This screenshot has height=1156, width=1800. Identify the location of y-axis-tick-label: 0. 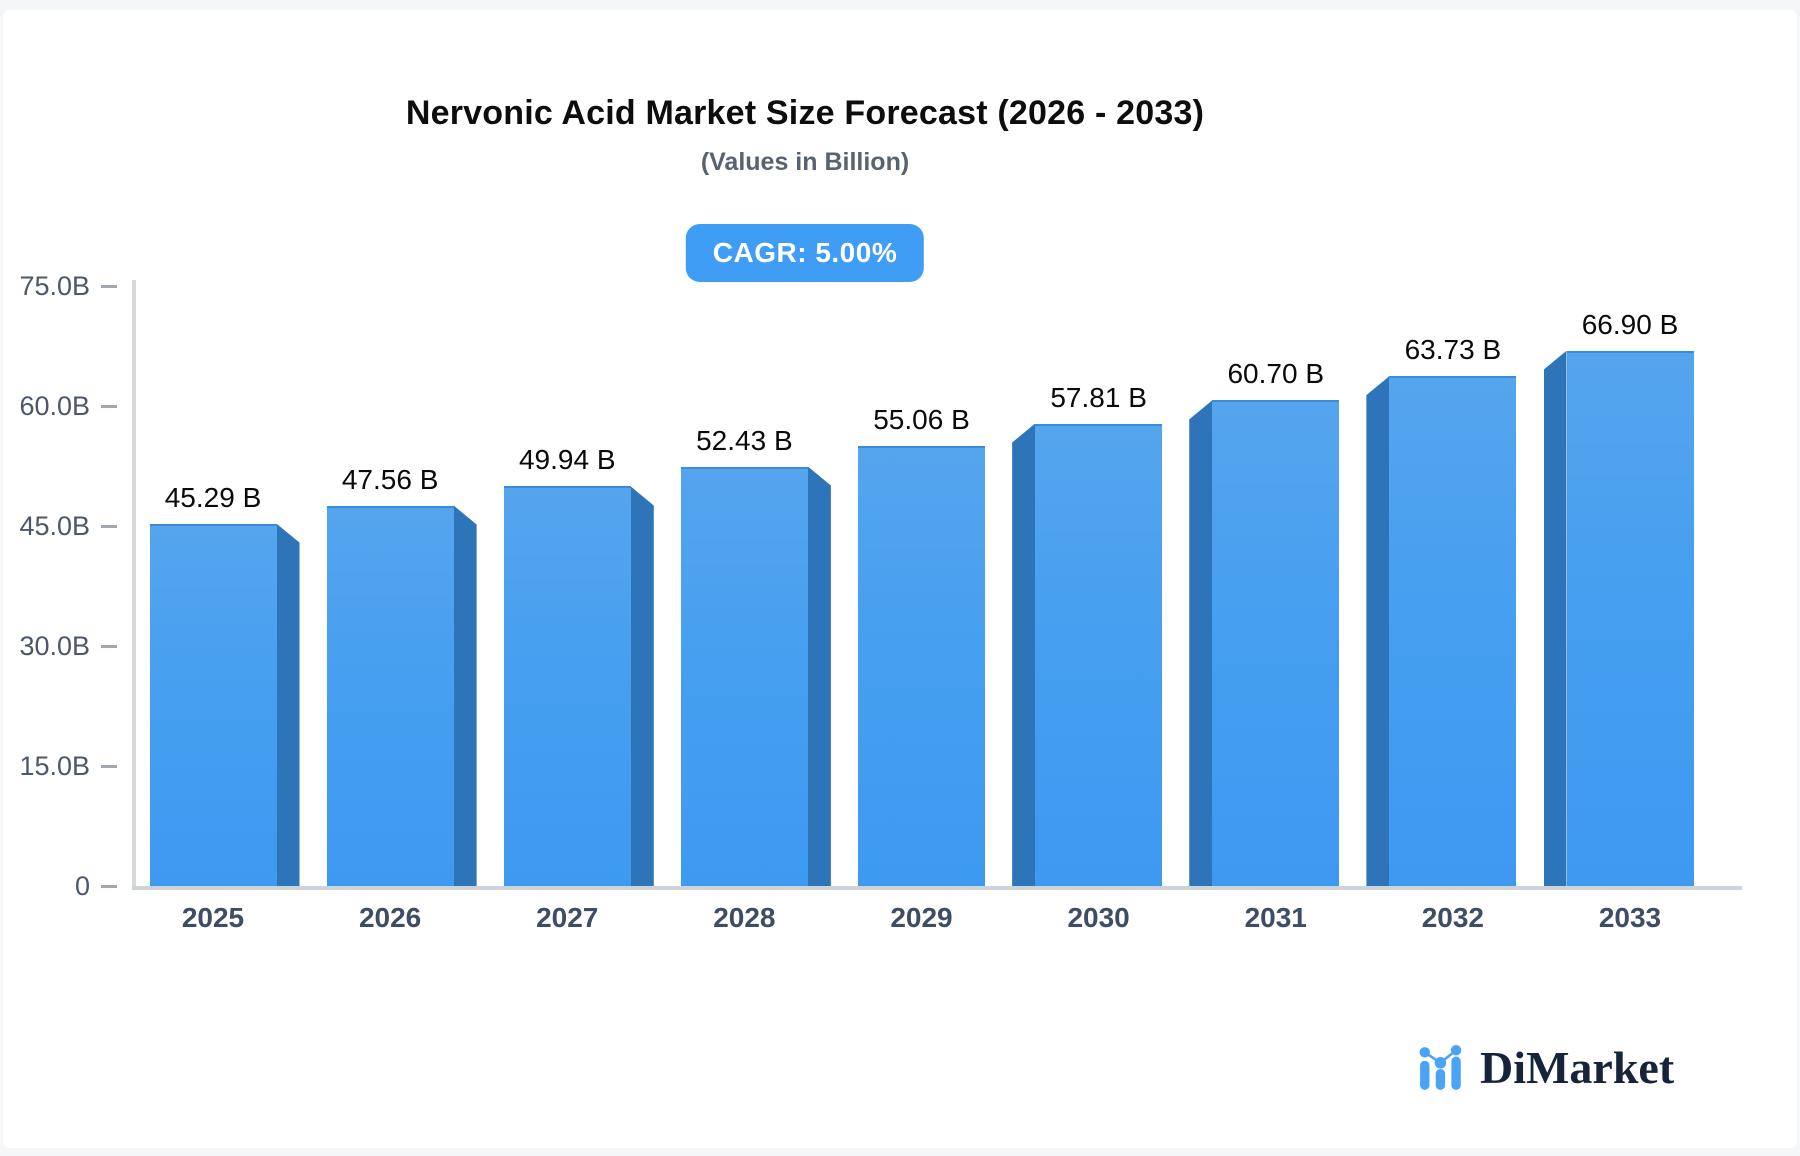
(82, 886).